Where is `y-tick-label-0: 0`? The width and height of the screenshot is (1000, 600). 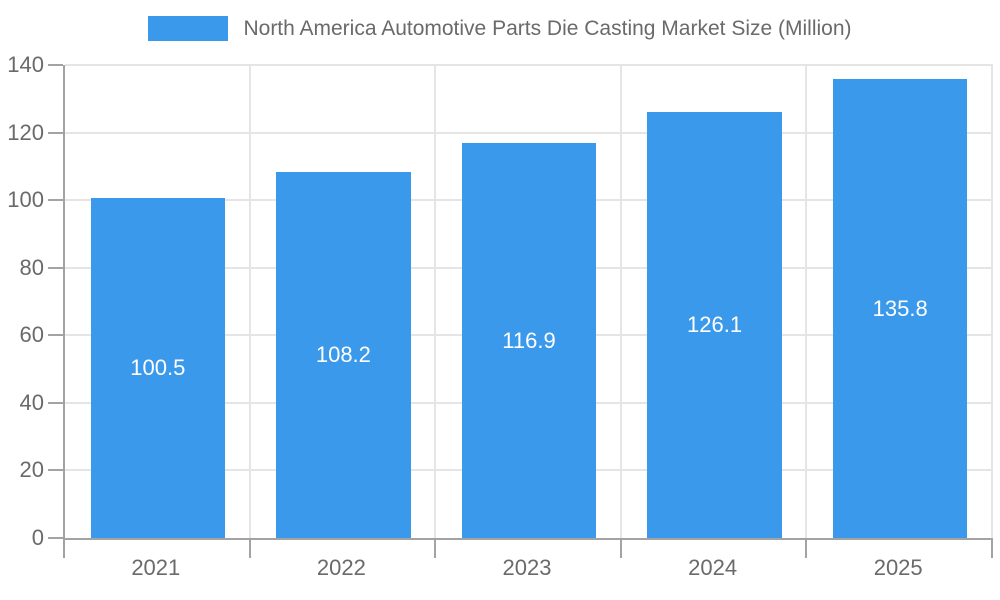 y-tick-label-0: 0 is located at coordinates (37, 537).